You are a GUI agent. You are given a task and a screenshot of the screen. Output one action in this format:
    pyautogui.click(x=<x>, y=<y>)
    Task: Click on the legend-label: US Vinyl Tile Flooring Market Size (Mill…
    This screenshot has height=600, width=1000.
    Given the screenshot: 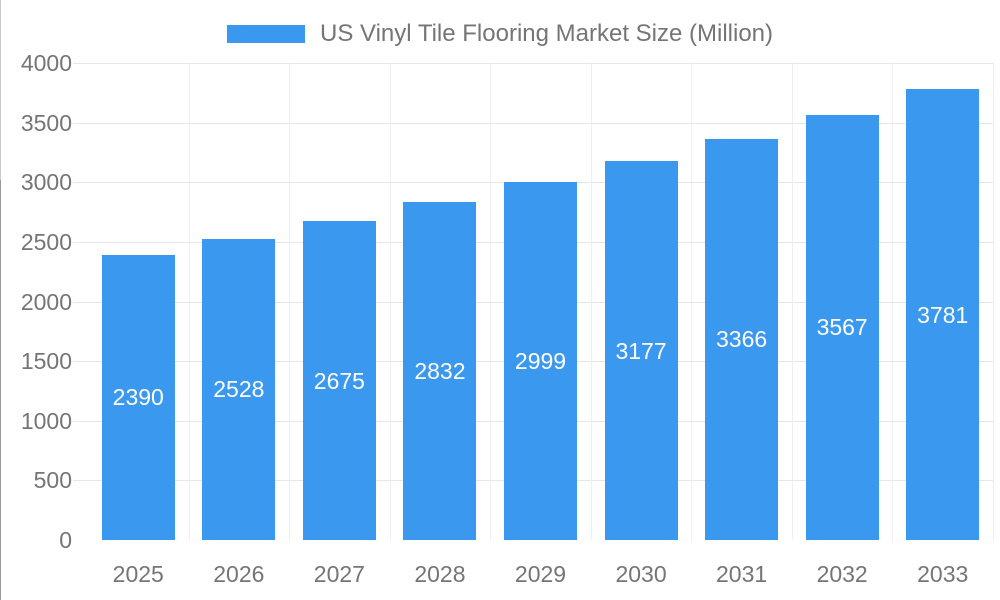 What is the action you would take?
    pyautogui.click(x=546, y=33)
    